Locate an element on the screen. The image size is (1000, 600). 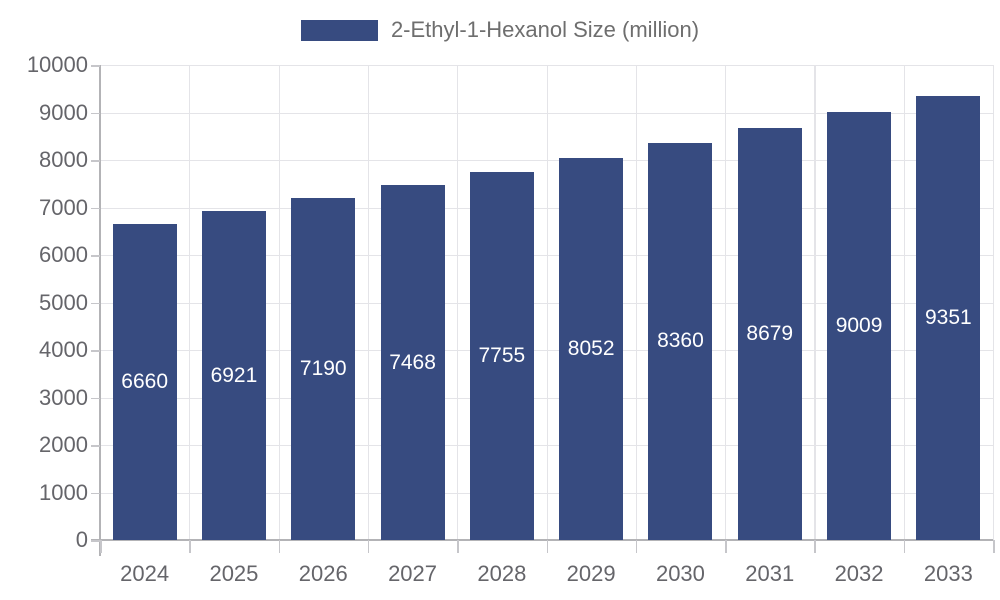
bar-value-label: 6921 is located at coordinates (234, 375).